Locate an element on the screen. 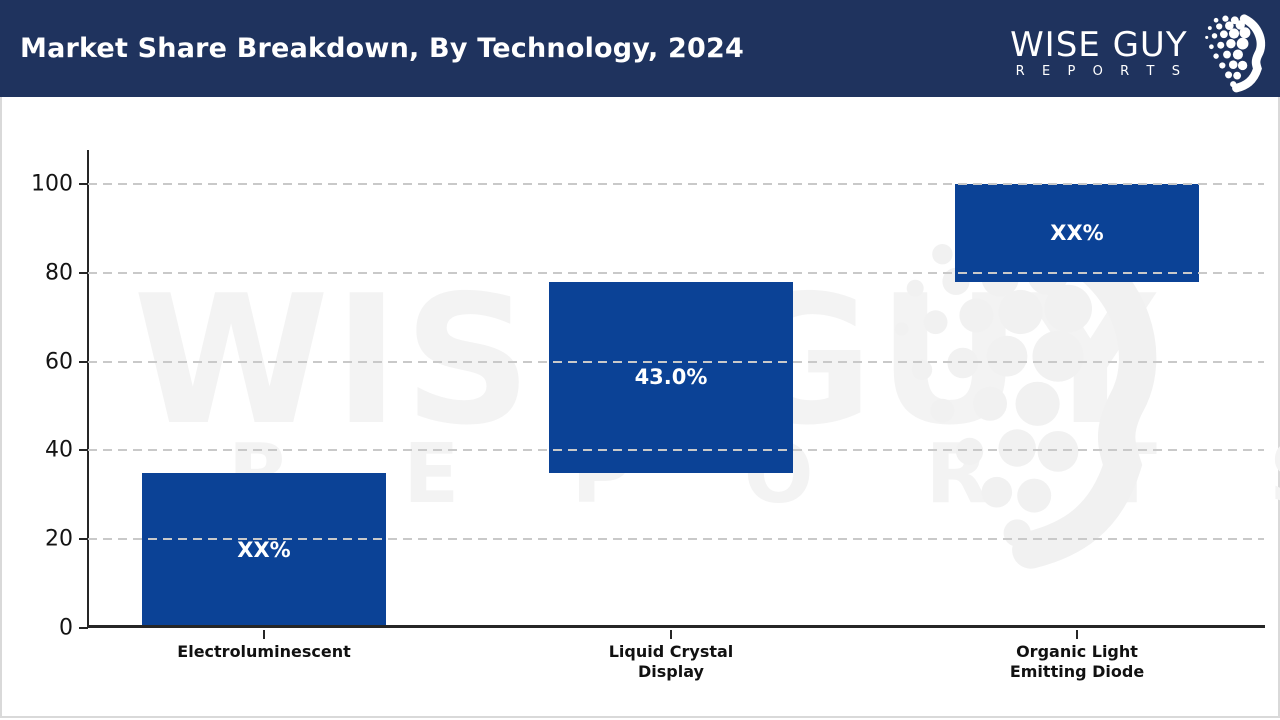 The height and width of the screenshot is (720, 1280). x-category-label-line: Organic Light is located at coordinates (1077, 651).